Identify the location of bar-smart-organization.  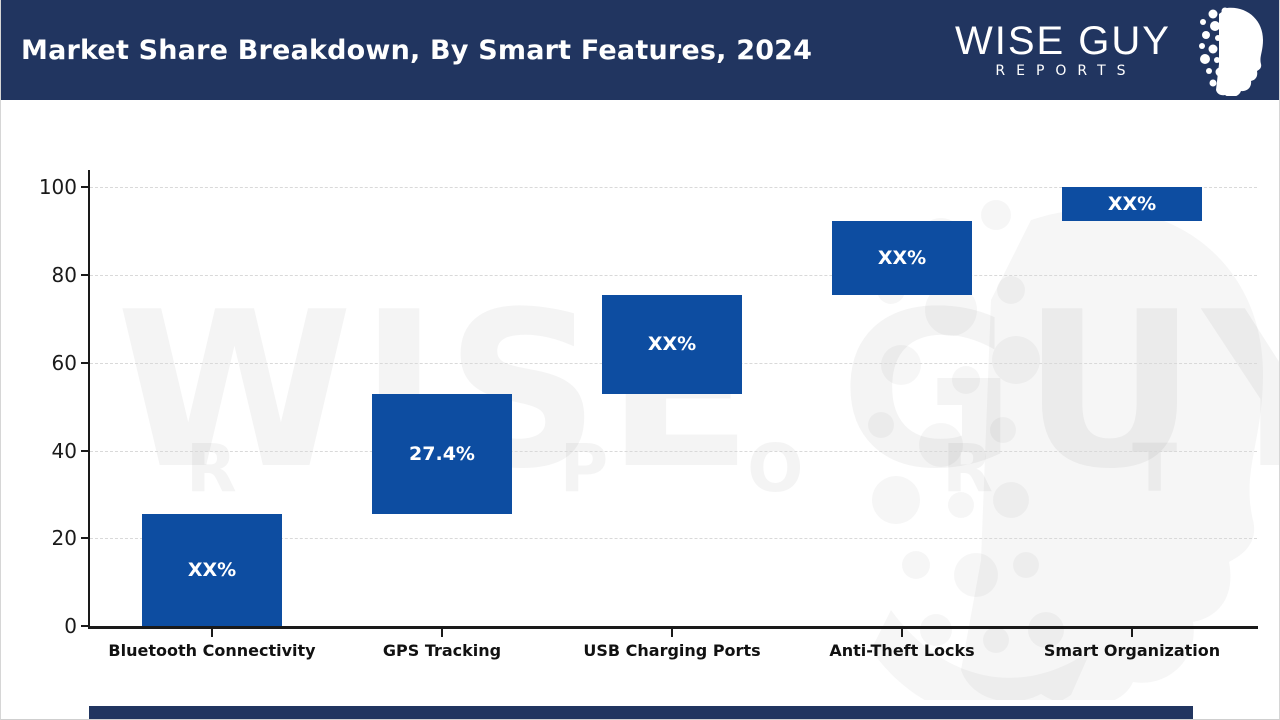
(1132, 204).